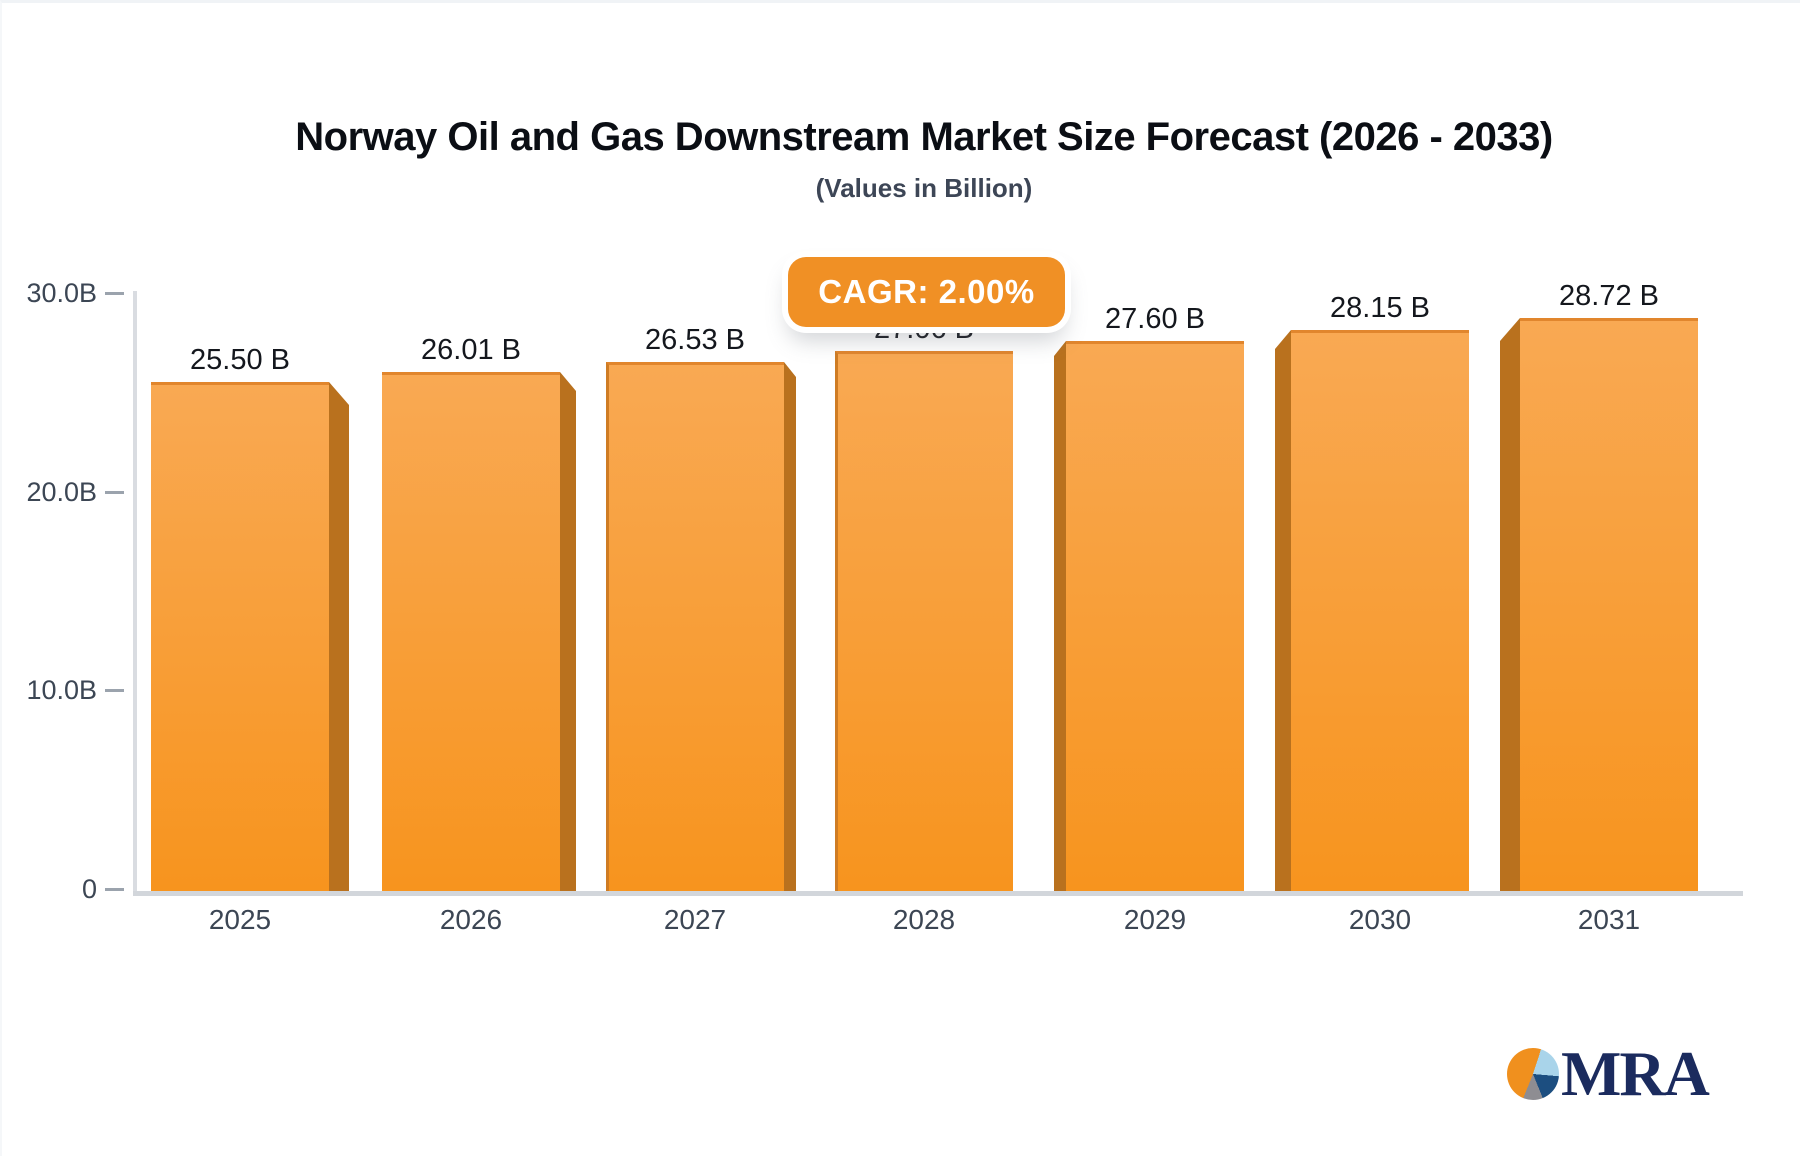 This screenshot has height=1156, width=1800. Describe the element at coordinates (695, 919) in the screenshot. I see `x-axis-label: 2027` at that location.